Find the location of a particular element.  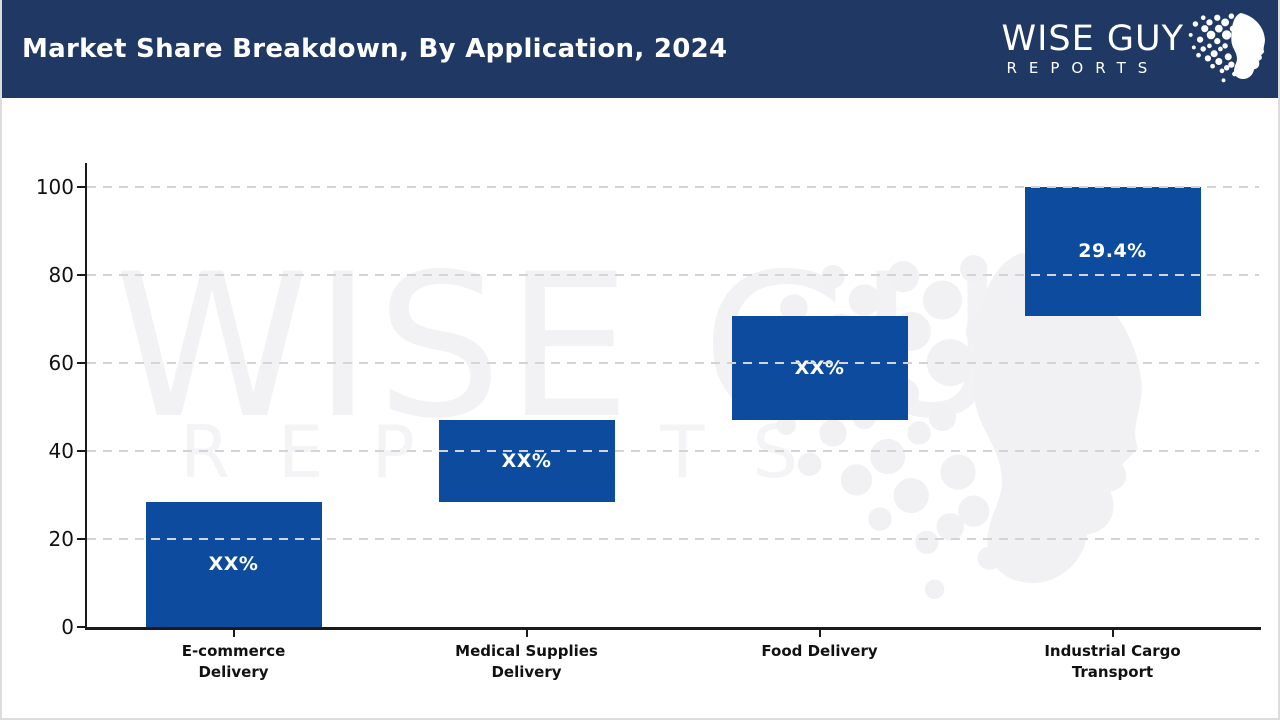

bar-value-label: 29.4% is located at coordinates (1112, 251).